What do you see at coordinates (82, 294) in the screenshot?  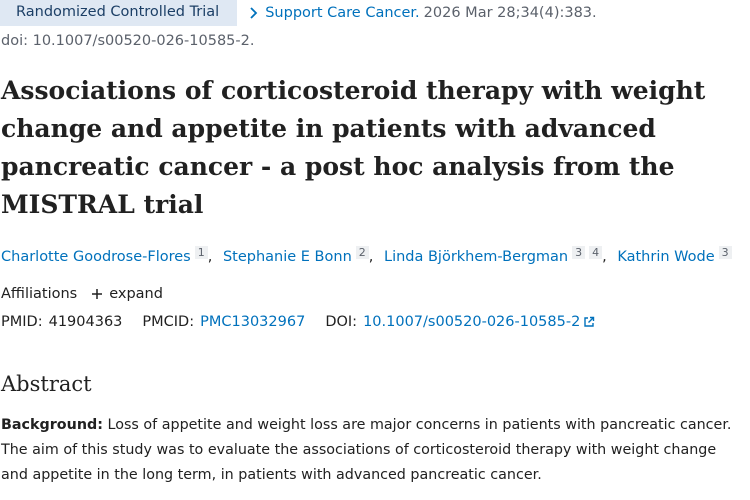 I see `affiliations: Affiliations expand` at bounding box center [82, 294].